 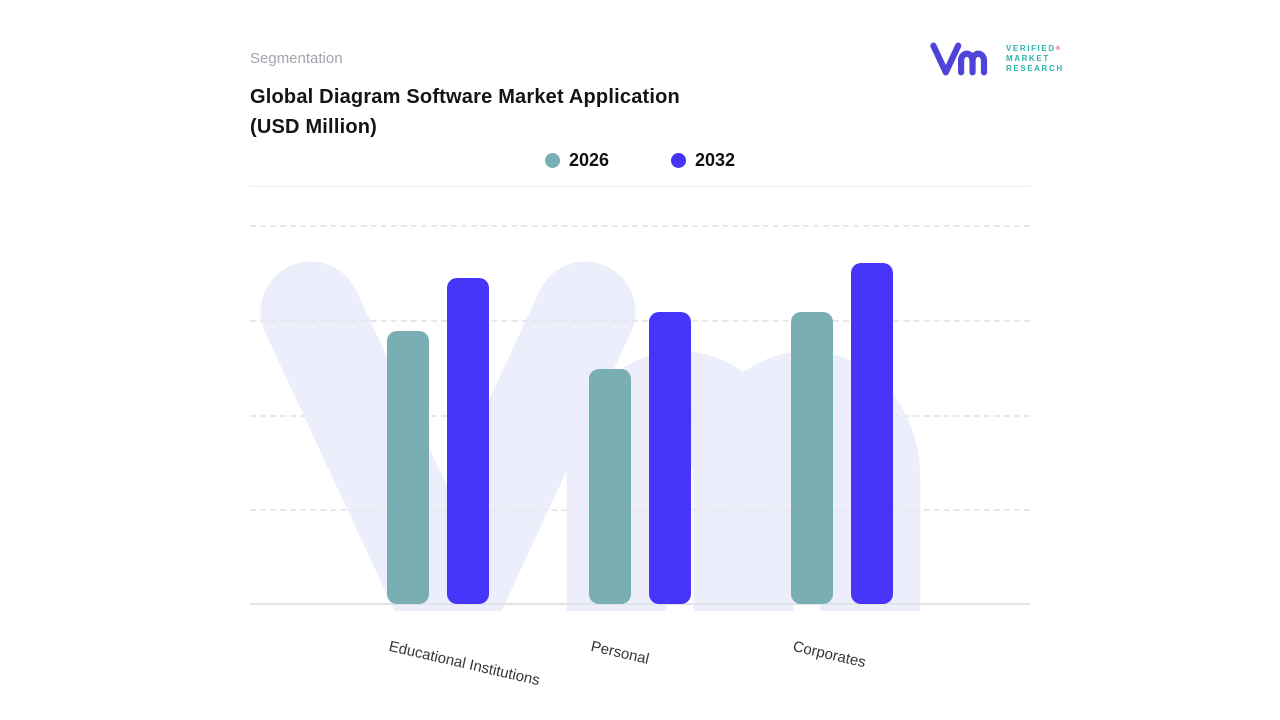 What do you see at coordinates (670, 458) in the screenshot?
I see `bar-2032-personal` at bounding box center [670, 458].